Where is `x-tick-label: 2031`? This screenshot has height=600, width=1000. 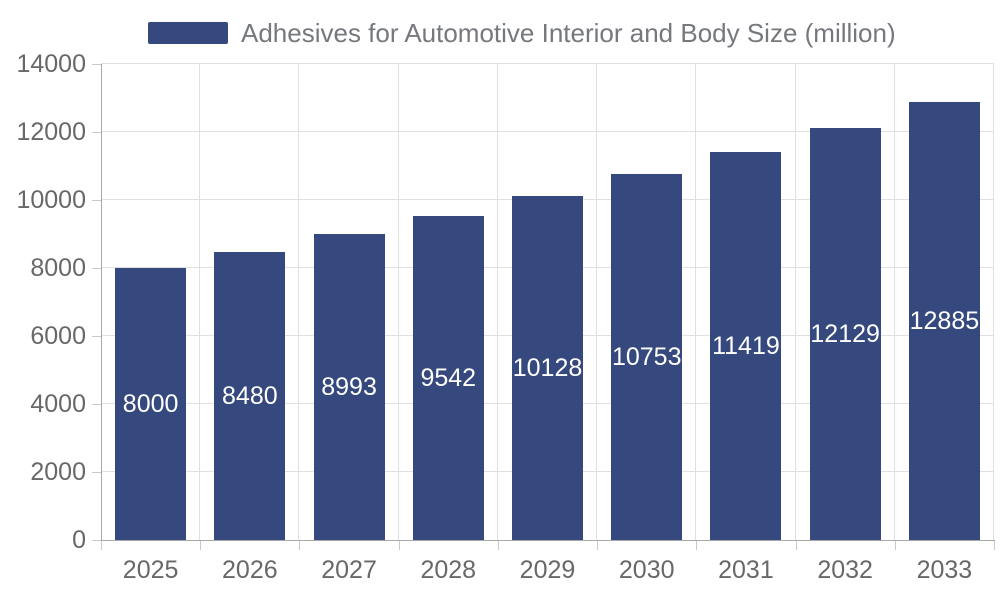 x-tick-label: 2031 is located at coordinates (746, 570).